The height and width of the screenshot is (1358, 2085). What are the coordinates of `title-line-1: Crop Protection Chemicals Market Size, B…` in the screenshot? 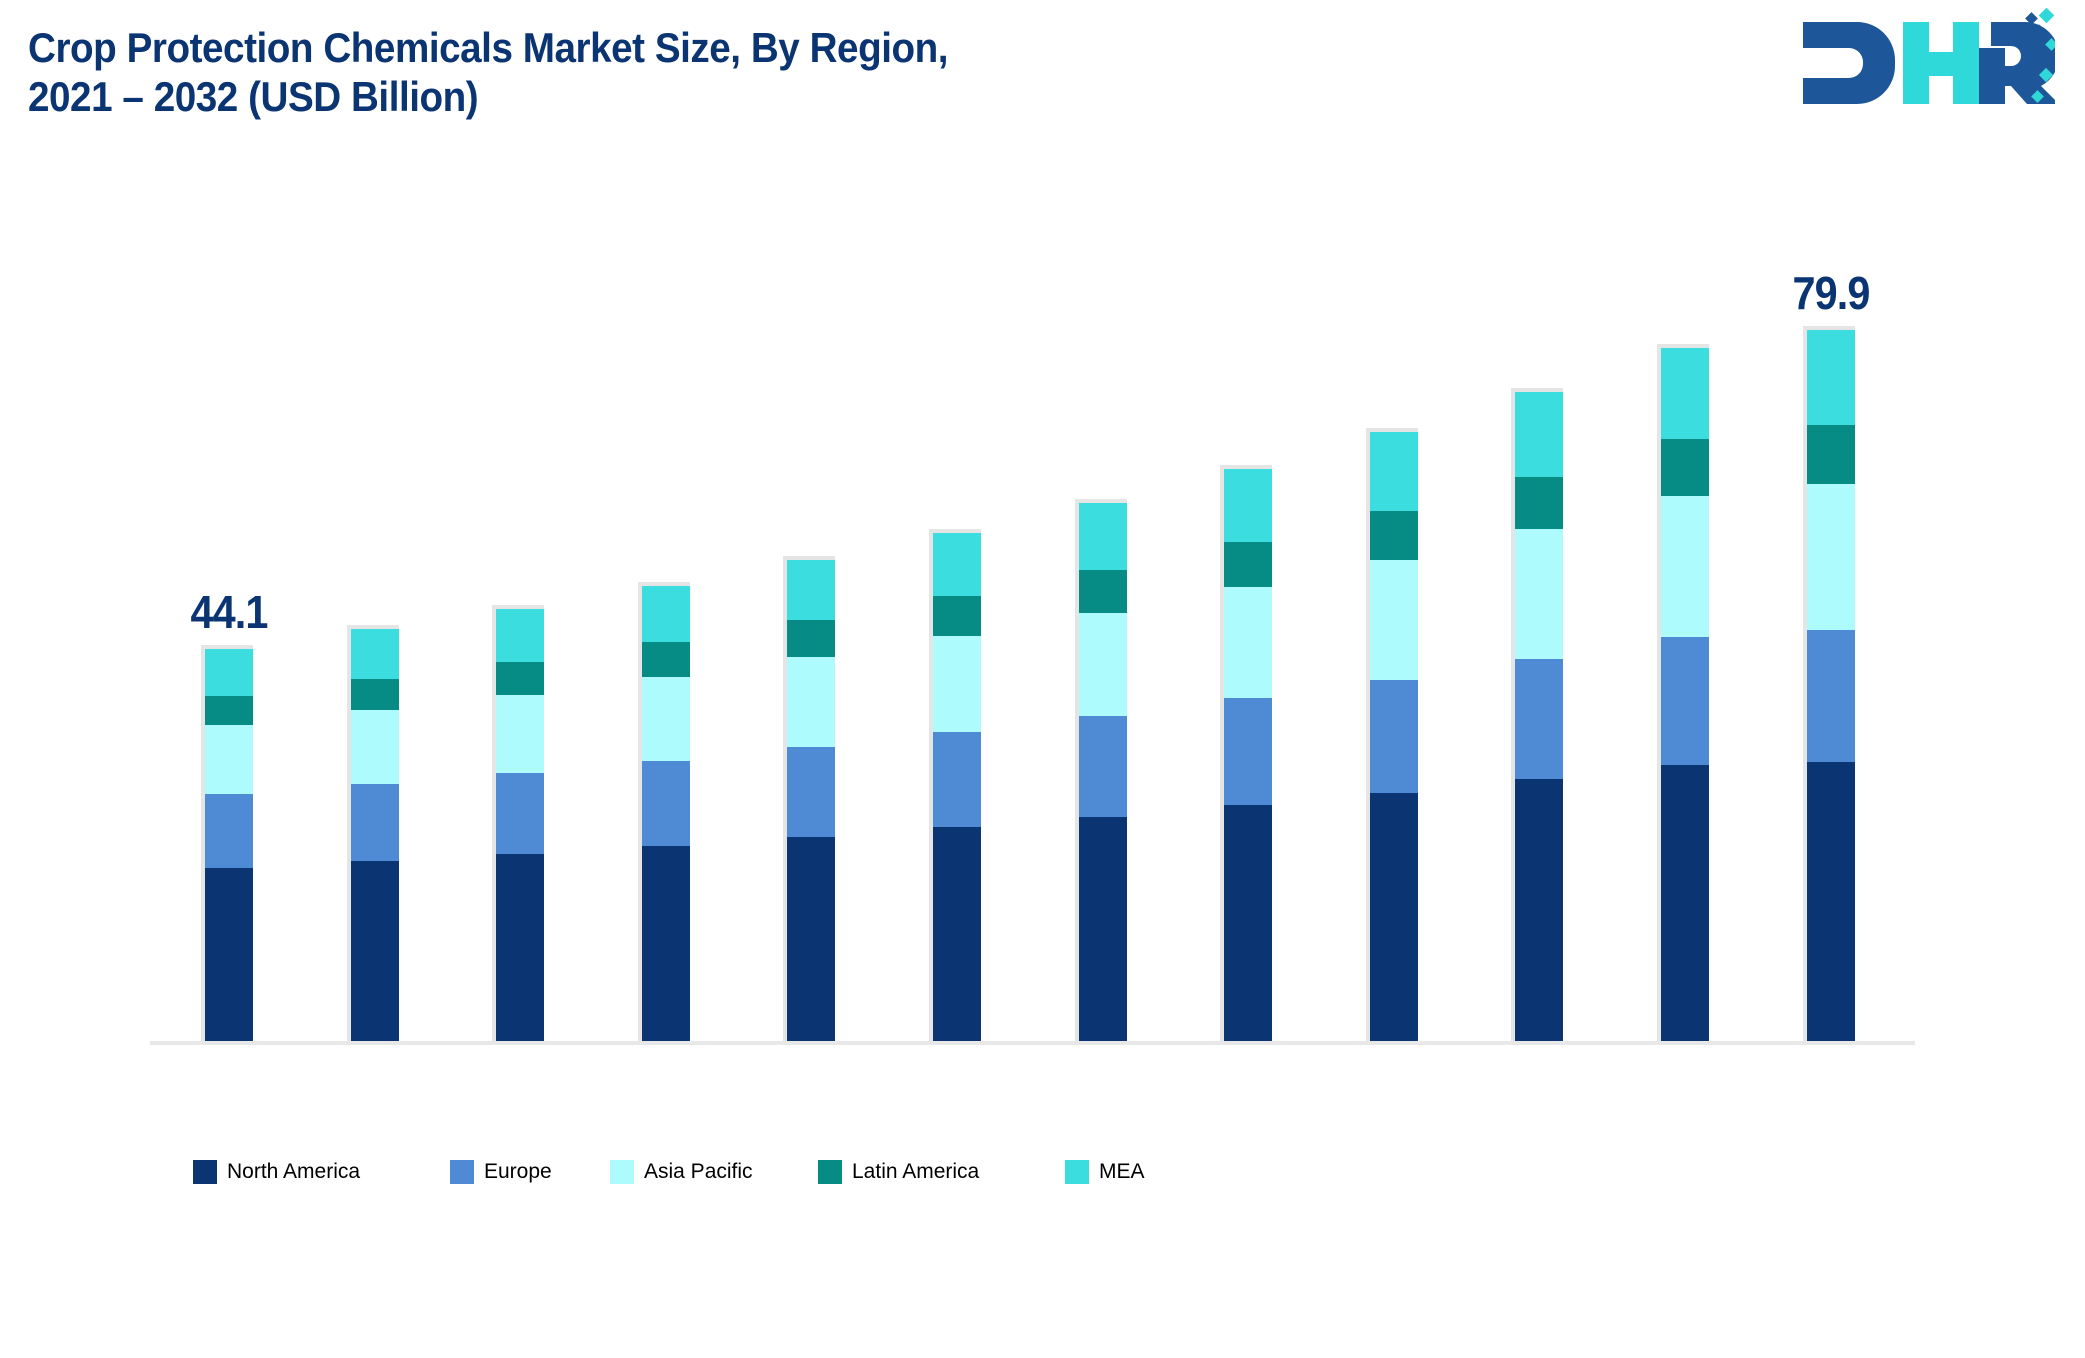 It's located at (488, 47).